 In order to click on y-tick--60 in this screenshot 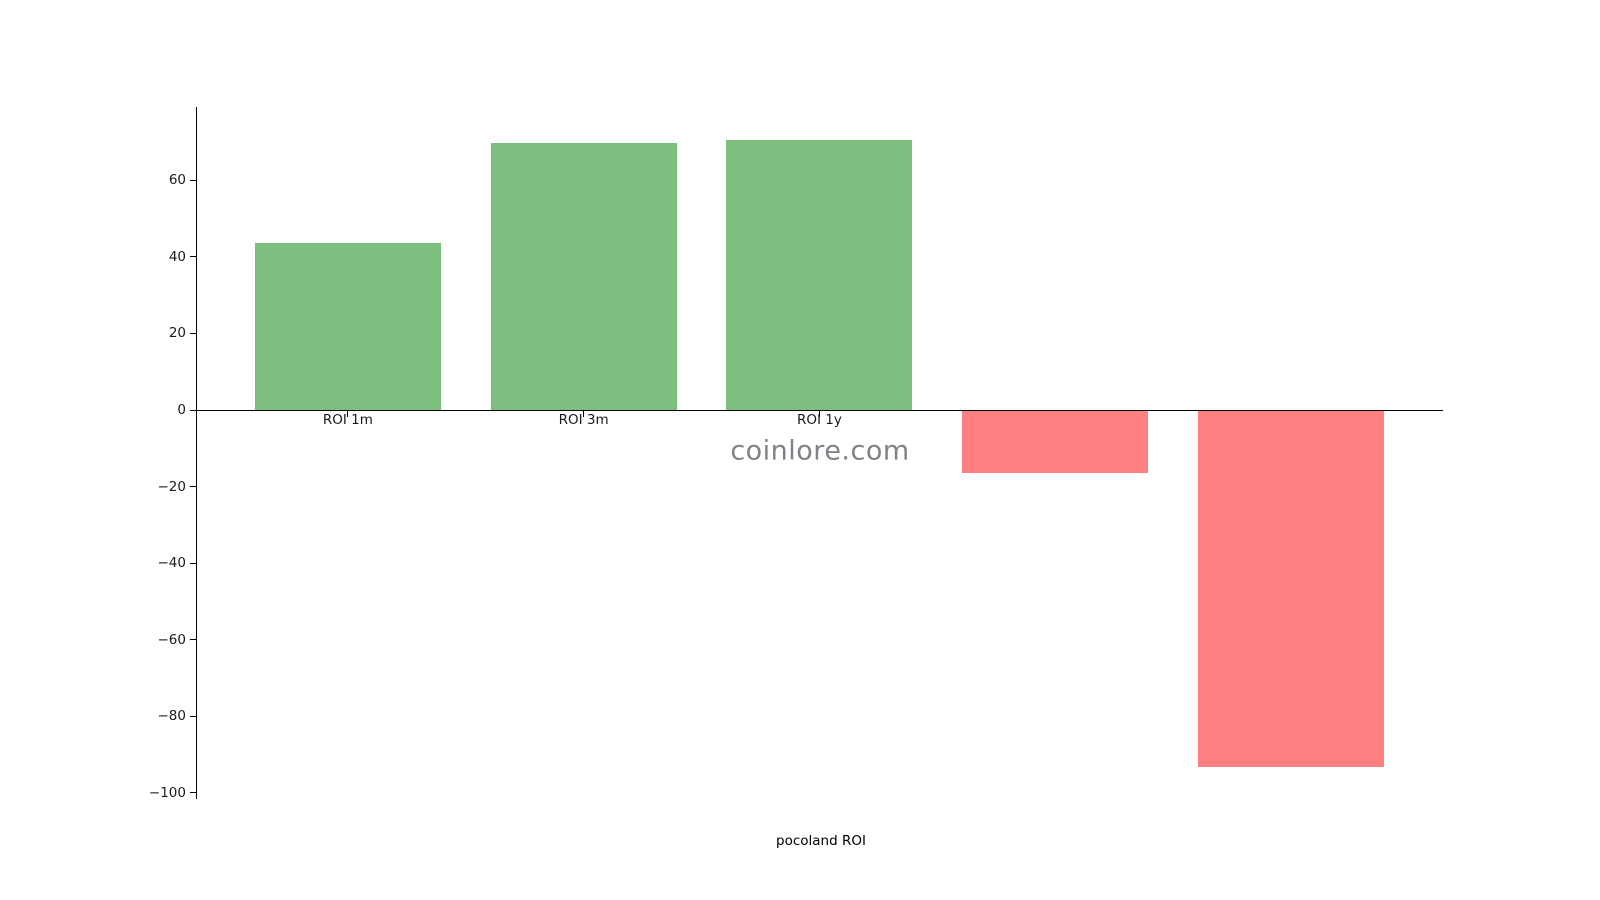, I will do `click(193, 640)`.